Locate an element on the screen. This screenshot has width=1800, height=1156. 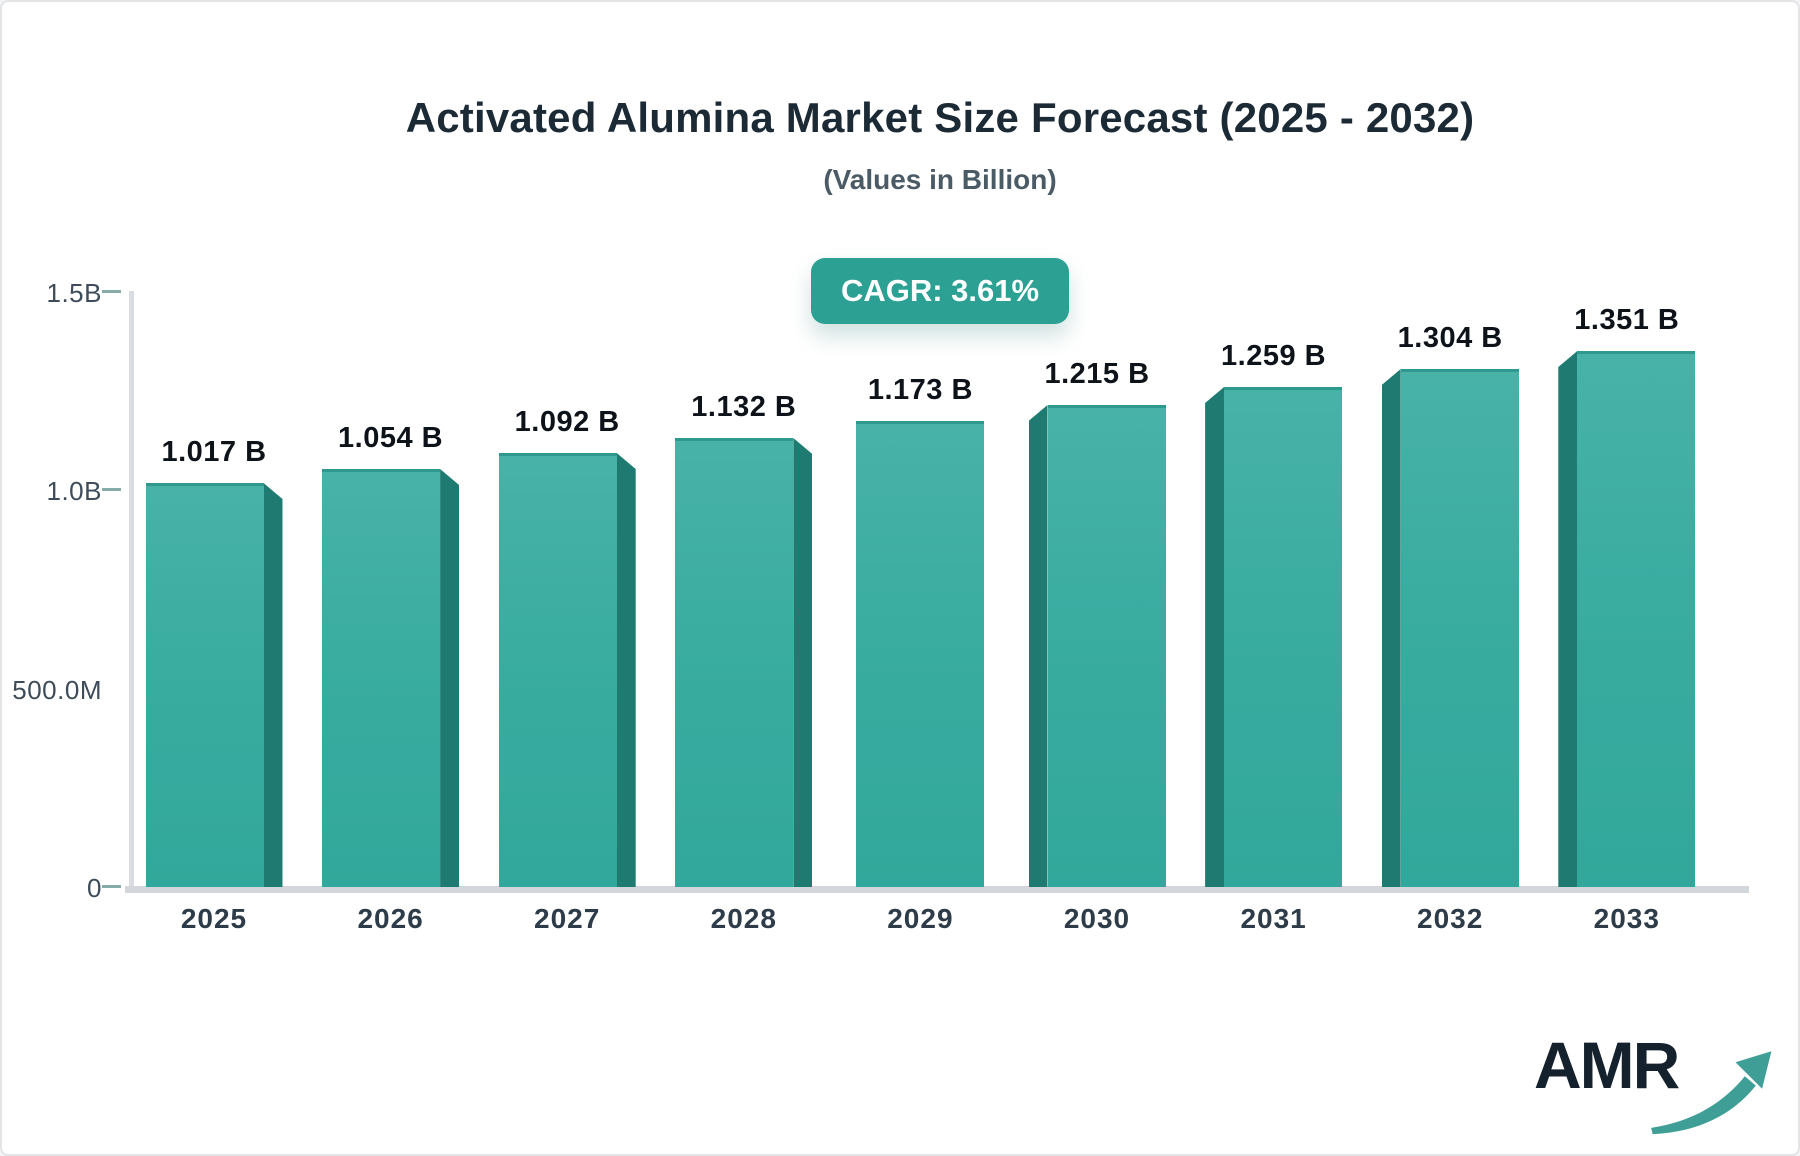
y-axis-label: 1.0B is located at coordinates (74, 491).